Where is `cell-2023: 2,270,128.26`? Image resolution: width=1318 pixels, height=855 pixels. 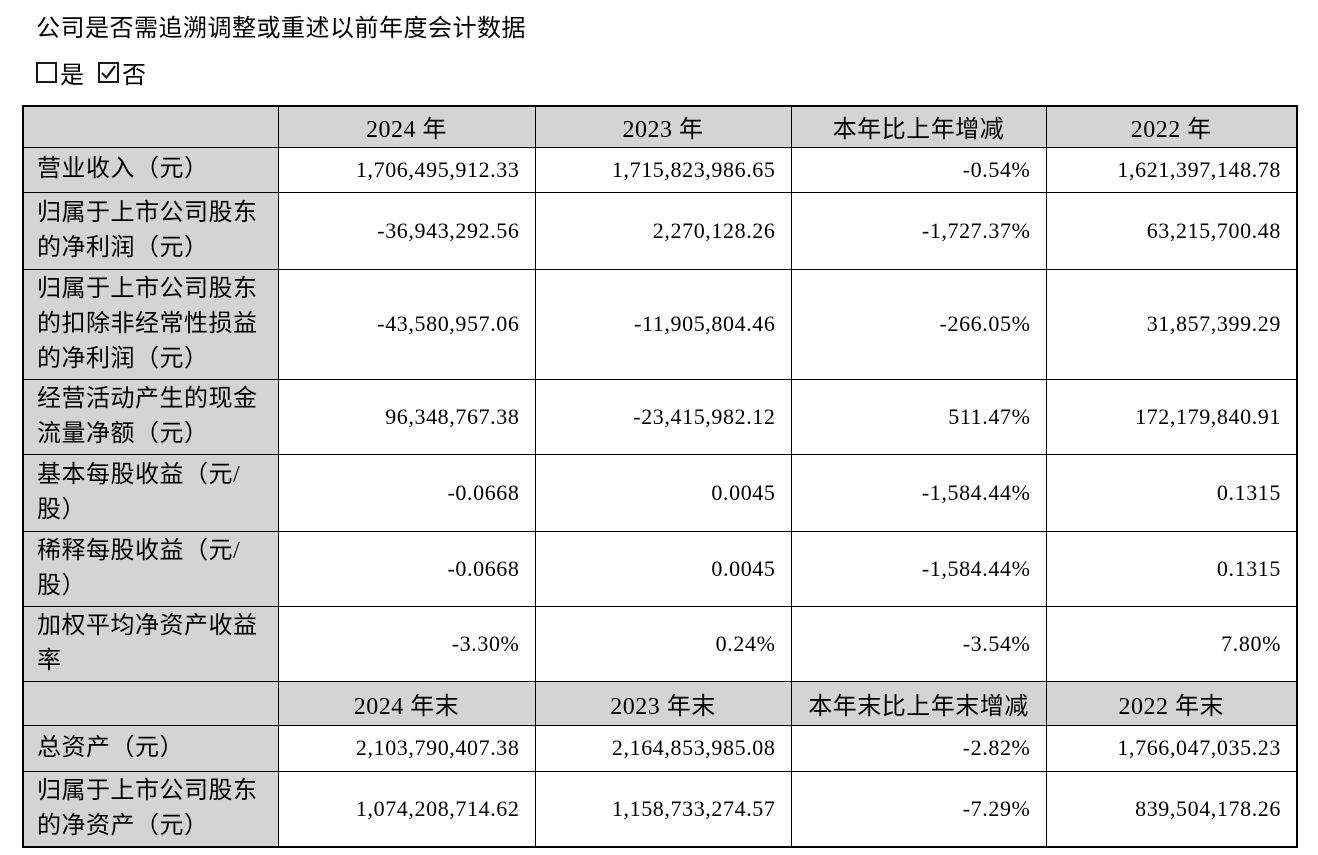 cell-2023: 2,270,128.26 is located at coordinates (663, 230).